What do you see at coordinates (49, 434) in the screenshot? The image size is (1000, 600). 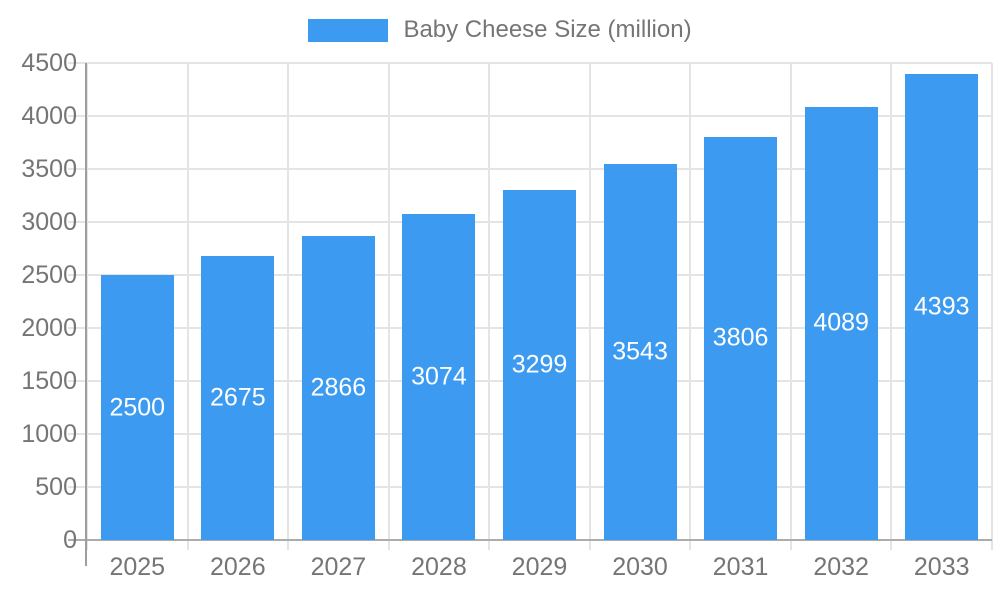 I see `y-axis-tick-label: 1000` at bounding box center [49, 434].